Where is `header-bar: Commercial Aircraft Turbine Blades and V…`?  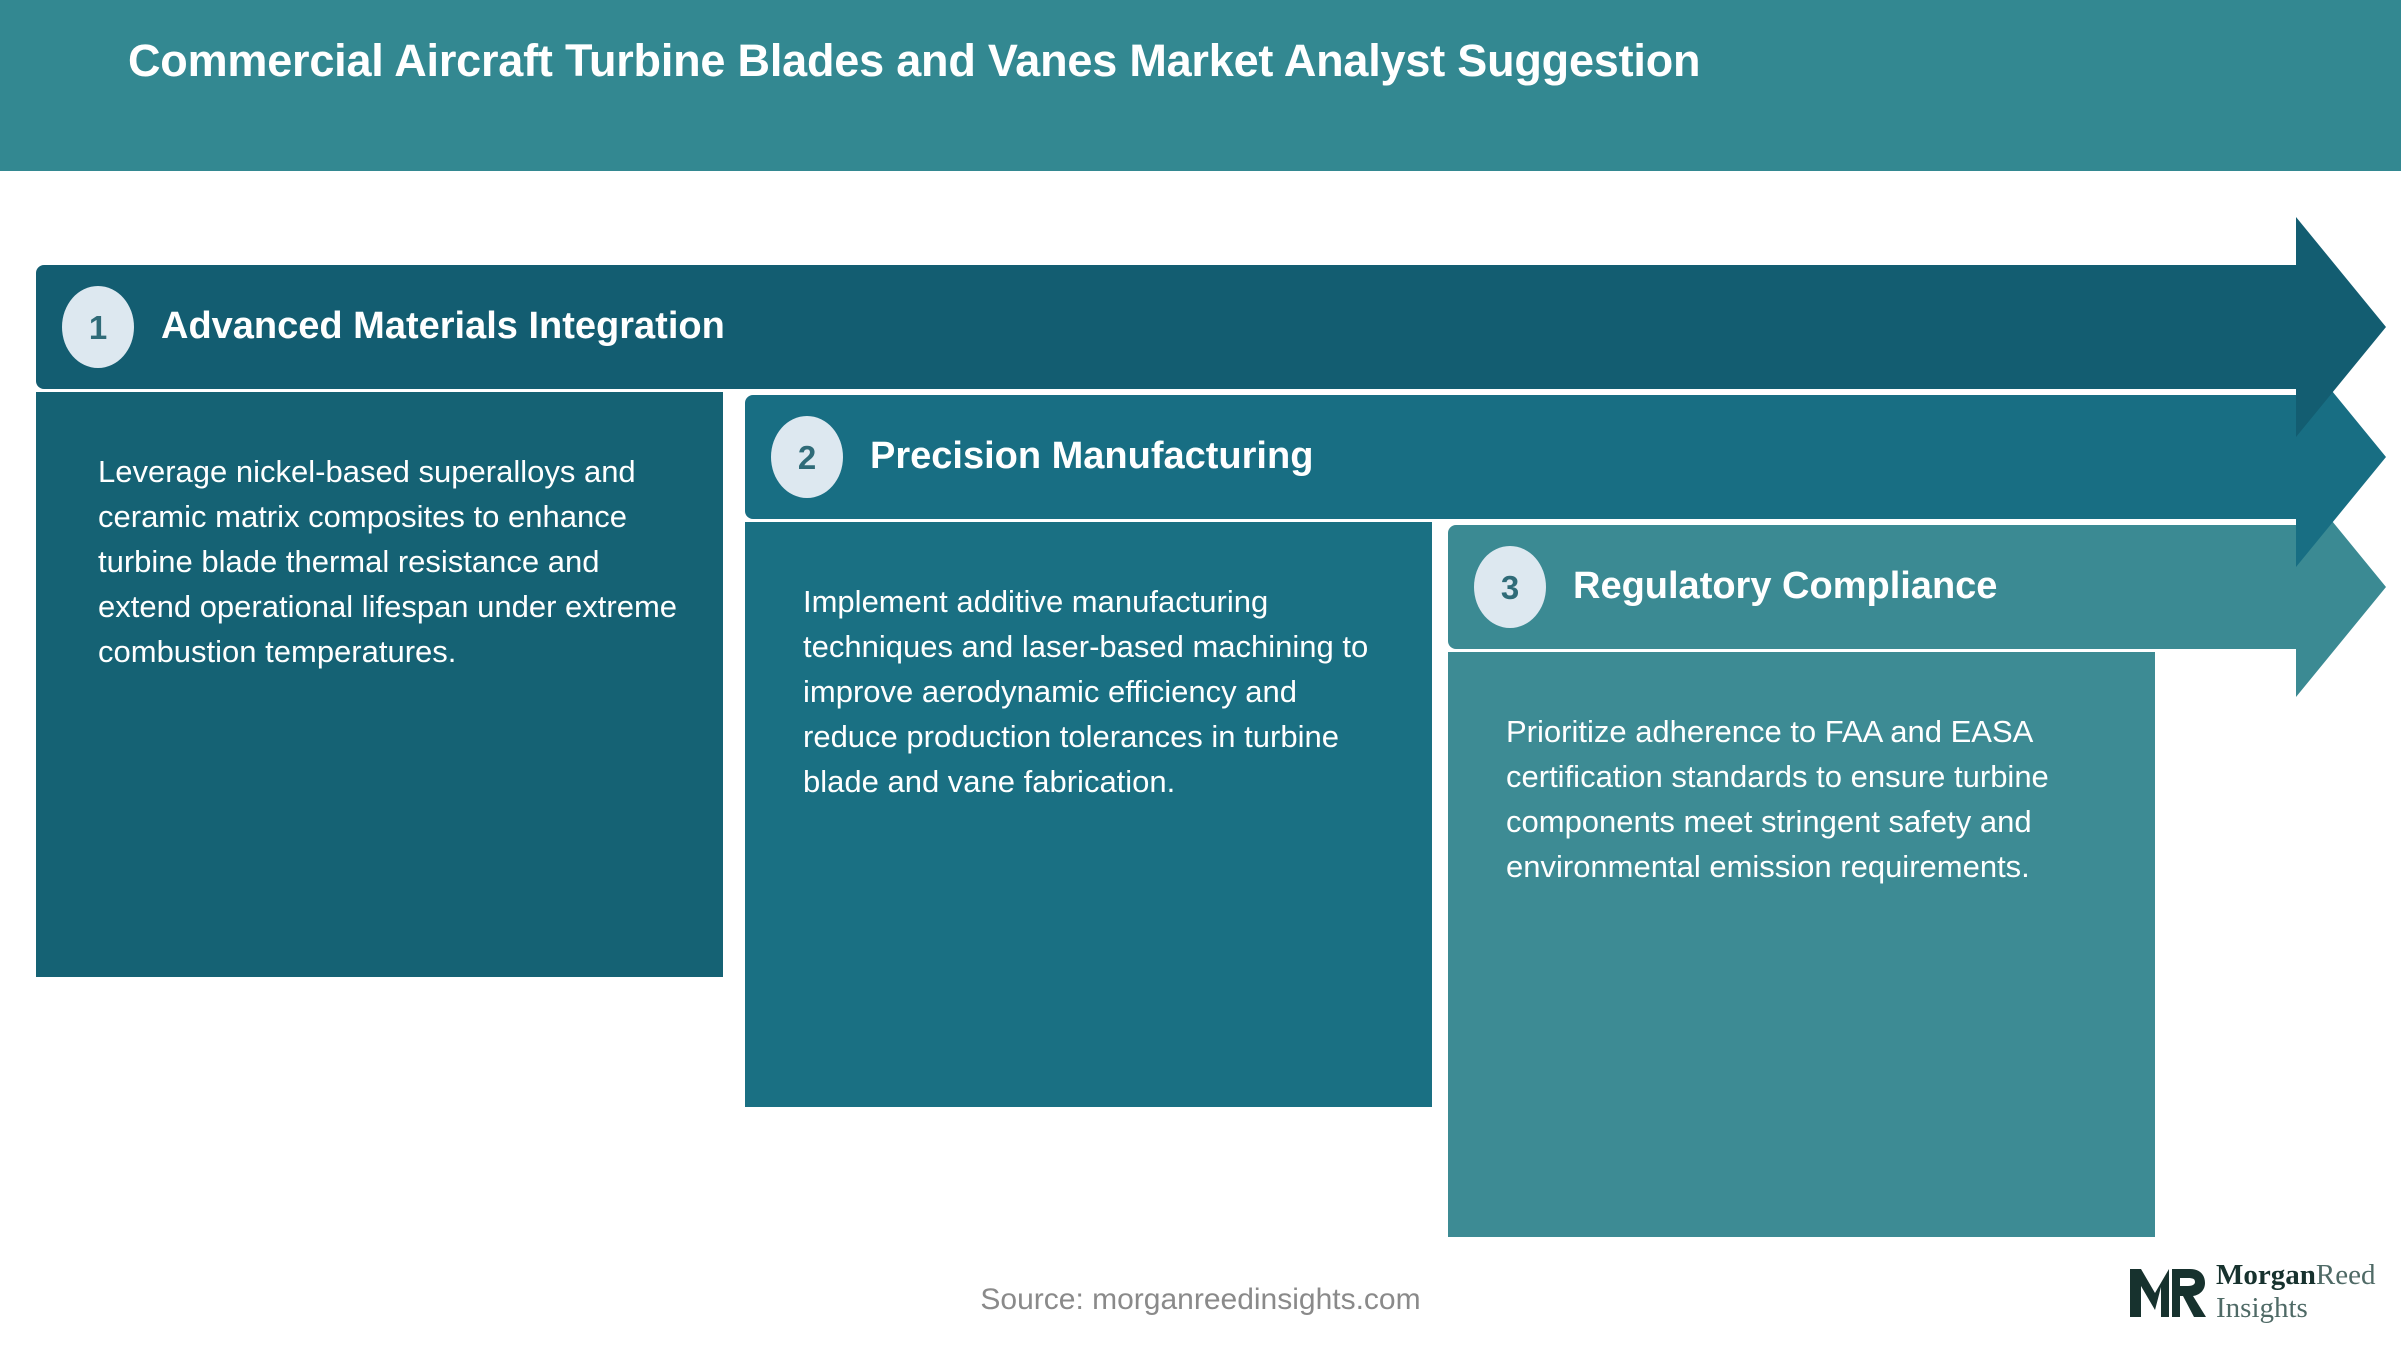
header-bar: Commercial Aircraft Turbine Blades and V… is located at coordinates (1200, 85).